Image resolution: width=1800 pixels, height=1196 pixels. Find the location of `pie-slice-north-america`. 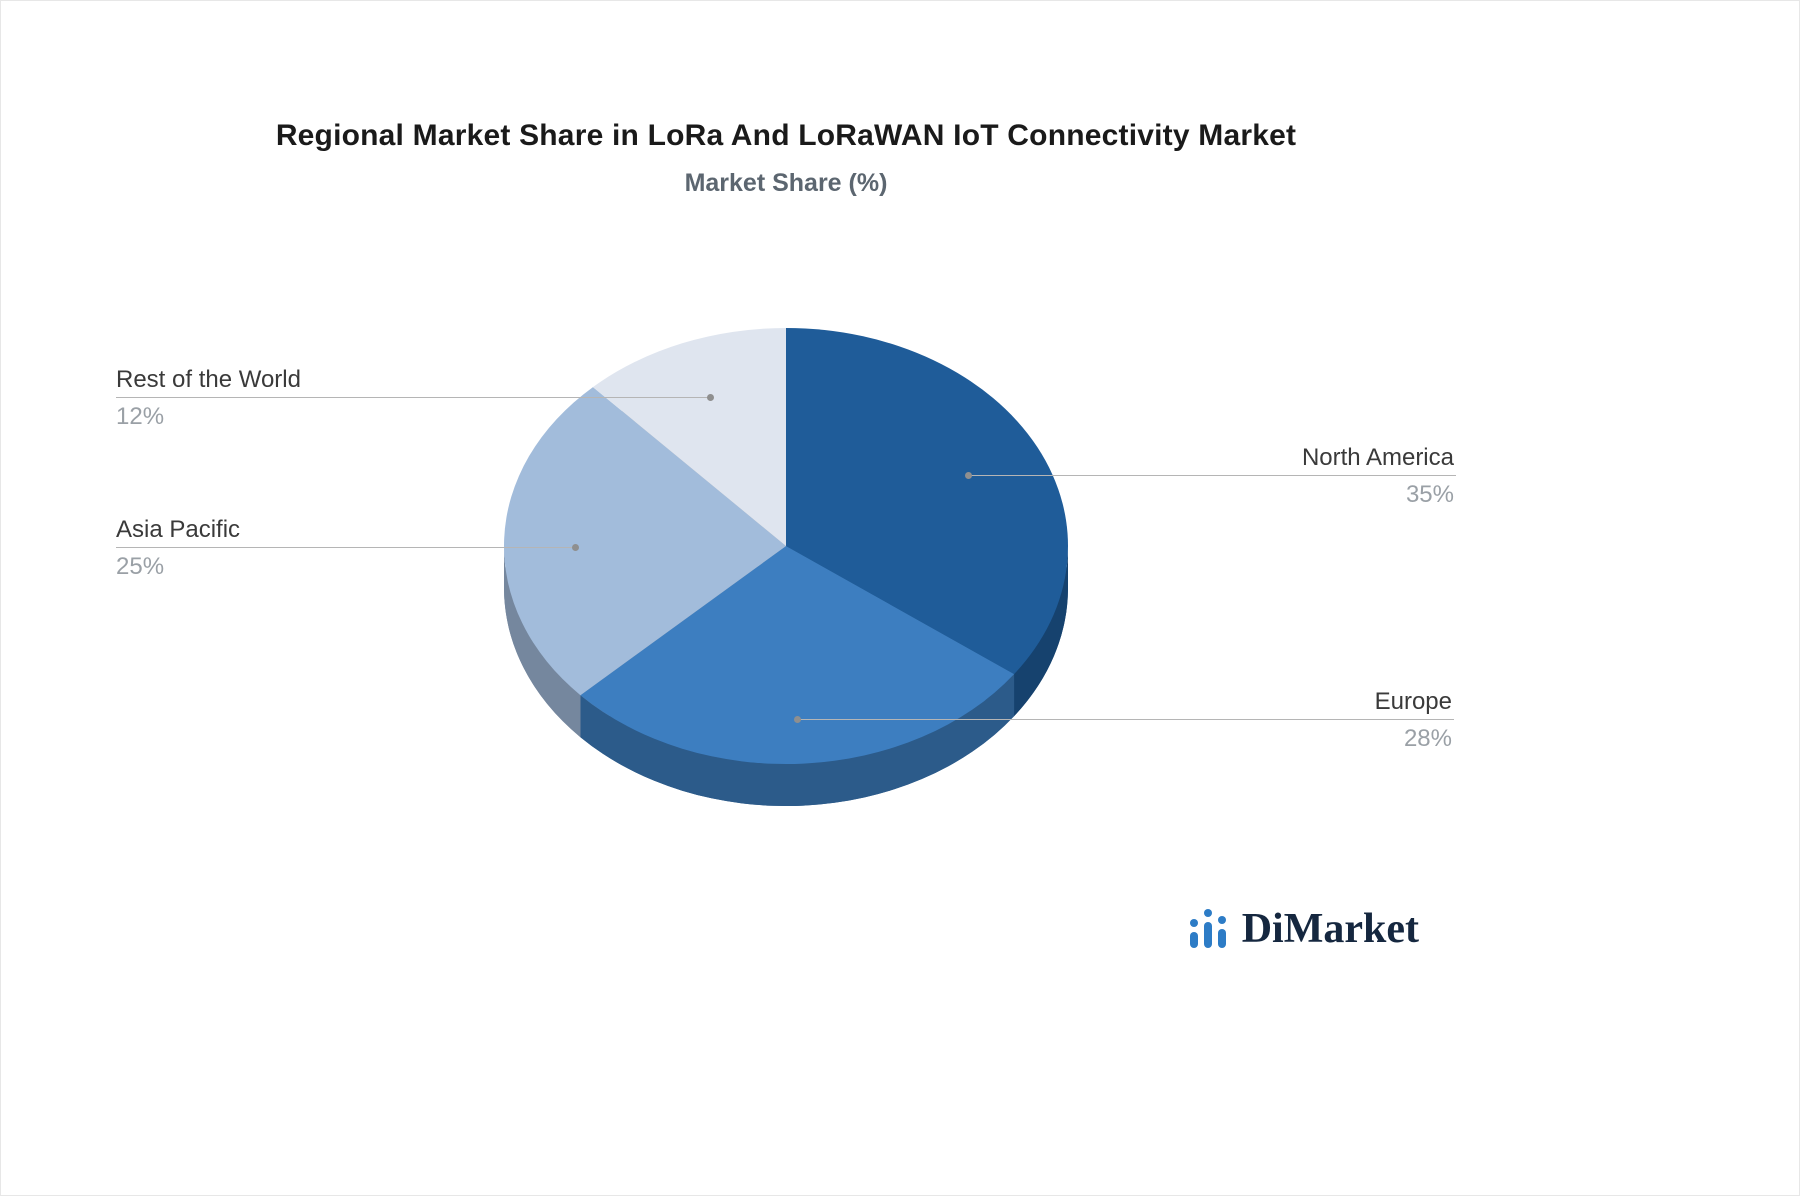

pie-slice-north-america is located at coordinates (927, 501).